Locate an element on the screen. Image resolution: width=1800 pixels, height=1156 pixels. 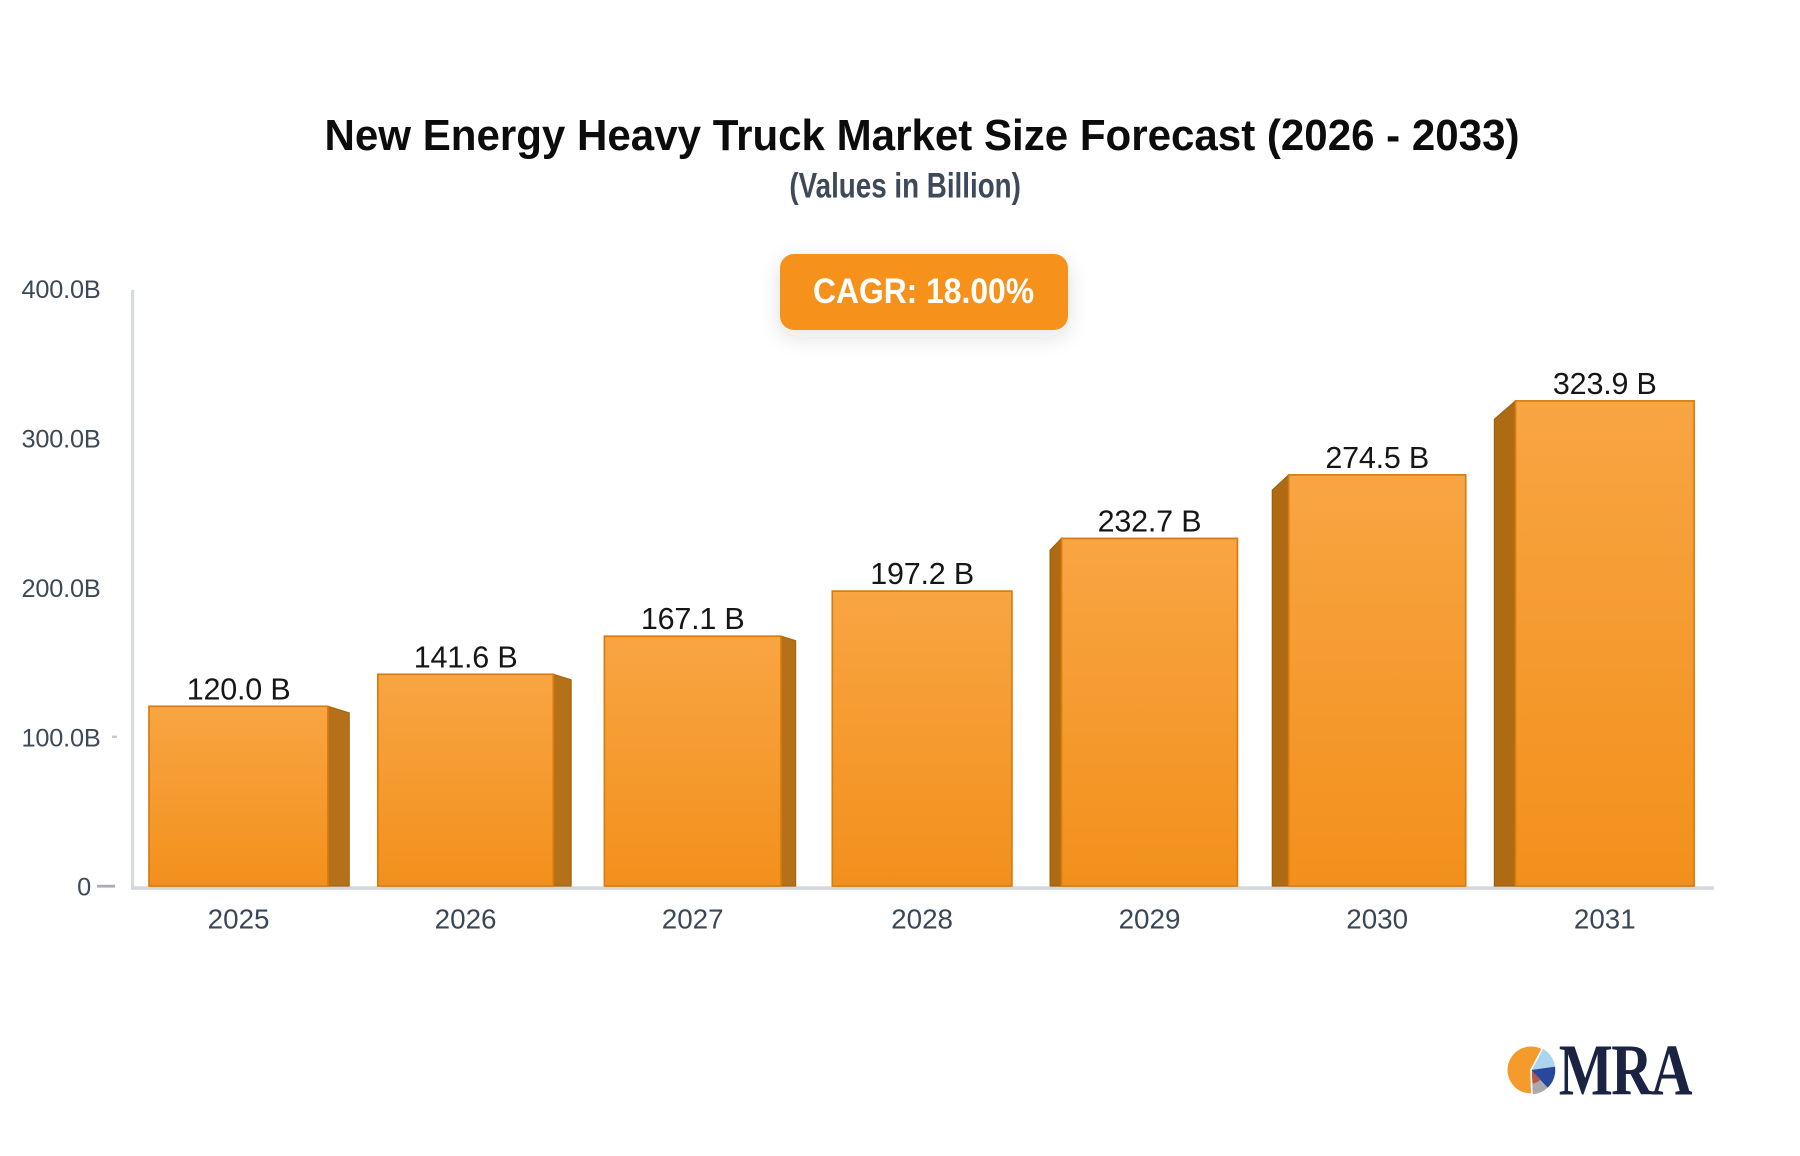
svg-text: 300.0B is located at coordinates (61, 440).